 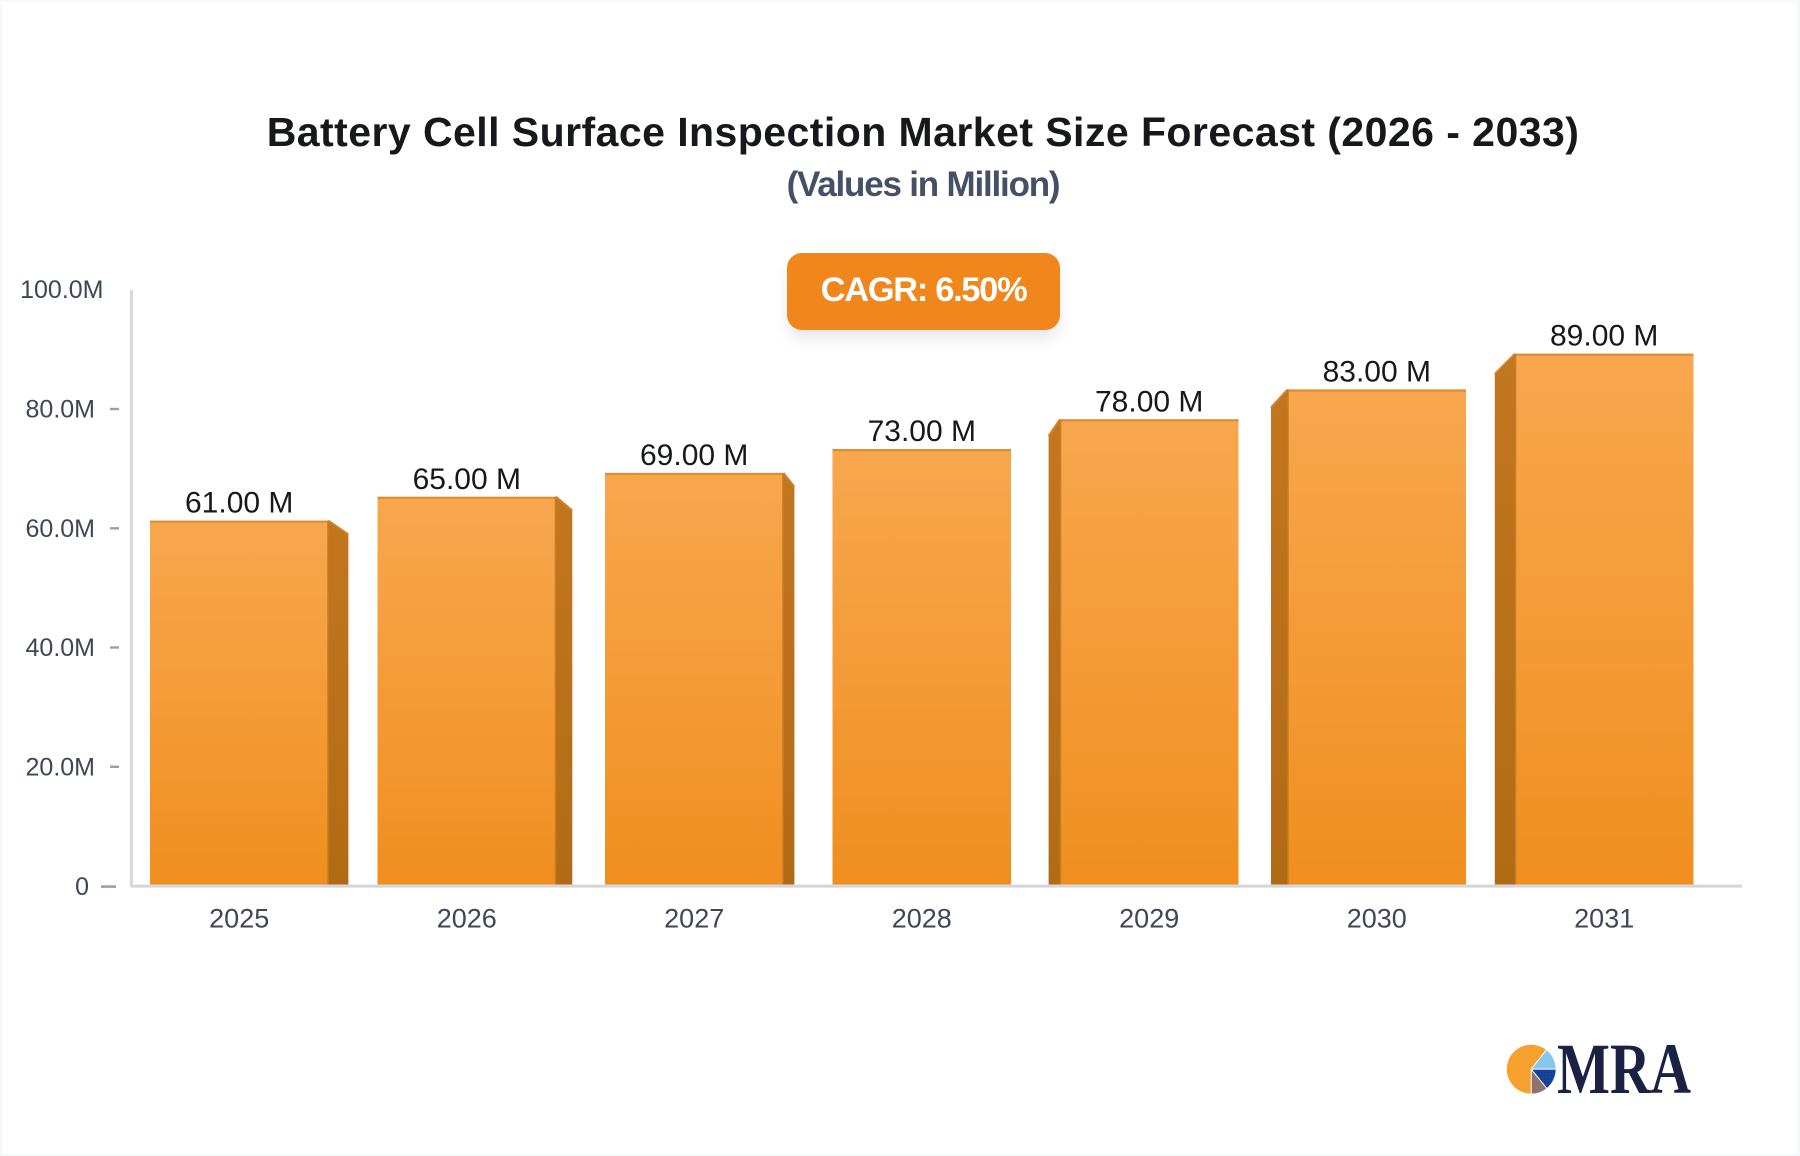 I want to click on svg-text: 78.00 M, so click(x=1149, y=401).